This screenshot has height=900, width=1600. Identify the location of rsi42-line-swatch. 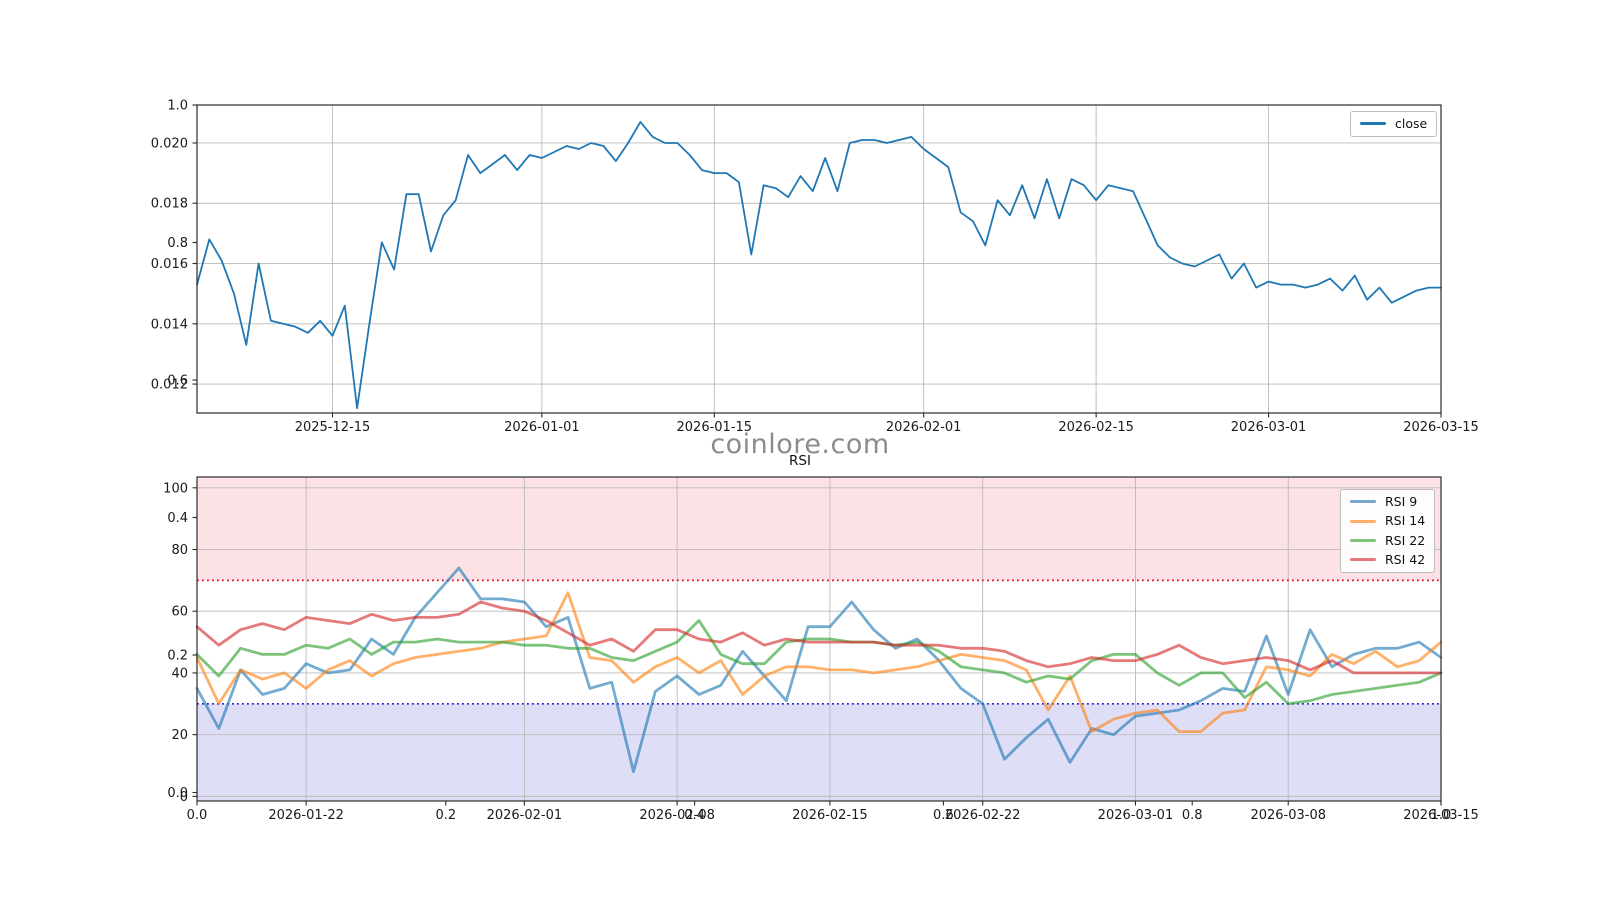
(1363, 560).